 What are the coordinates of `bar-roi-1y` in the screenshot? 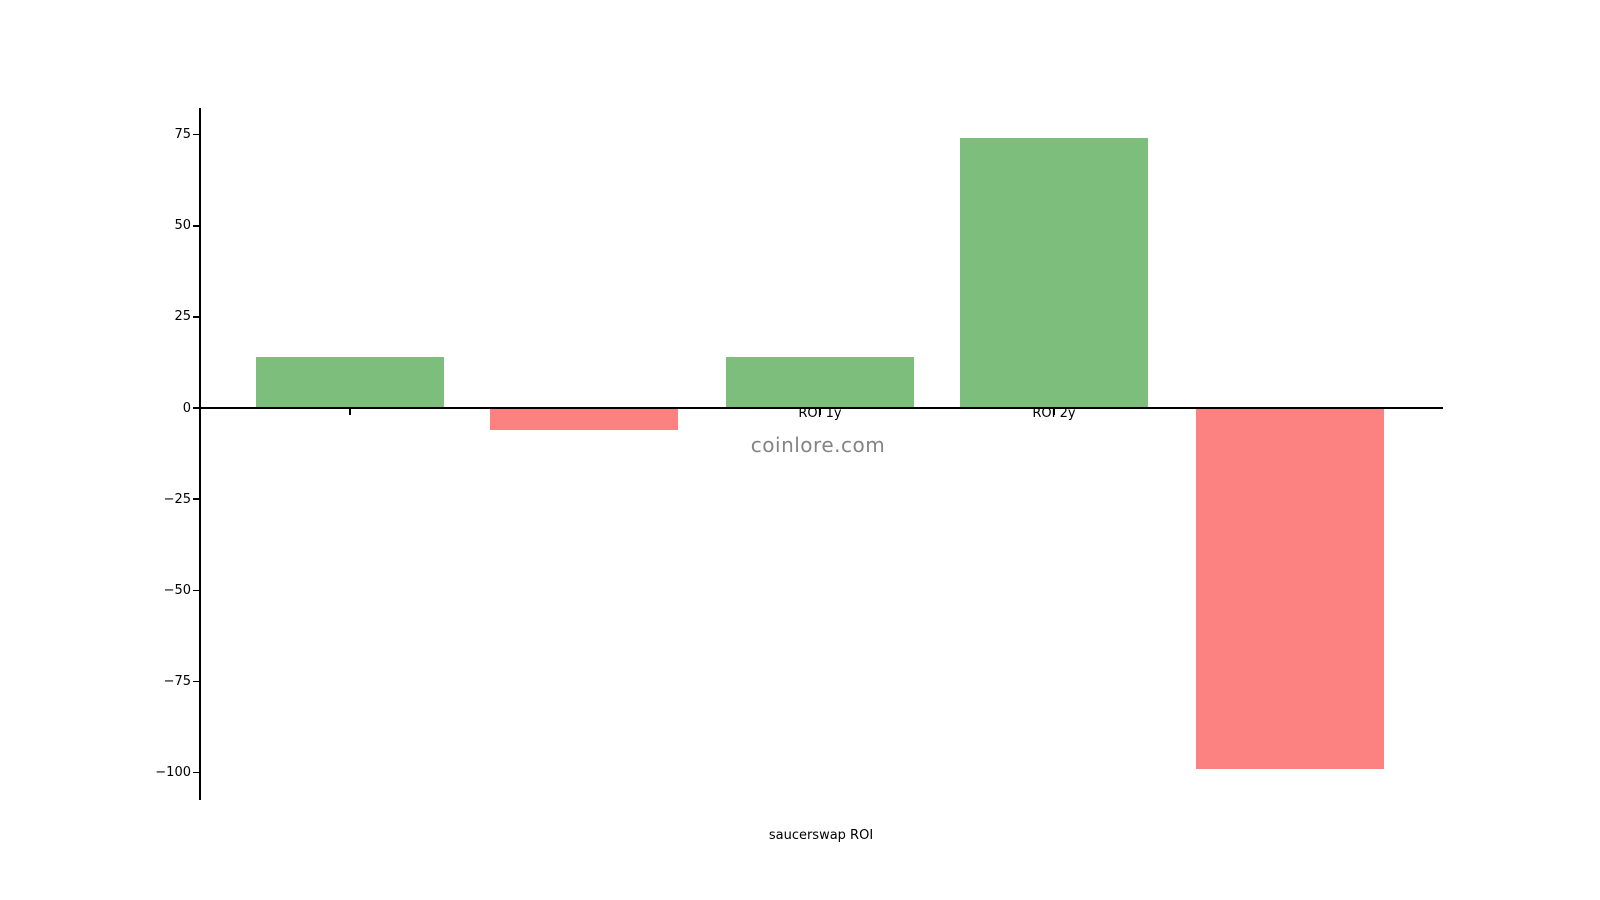 It's located at (820, 382).